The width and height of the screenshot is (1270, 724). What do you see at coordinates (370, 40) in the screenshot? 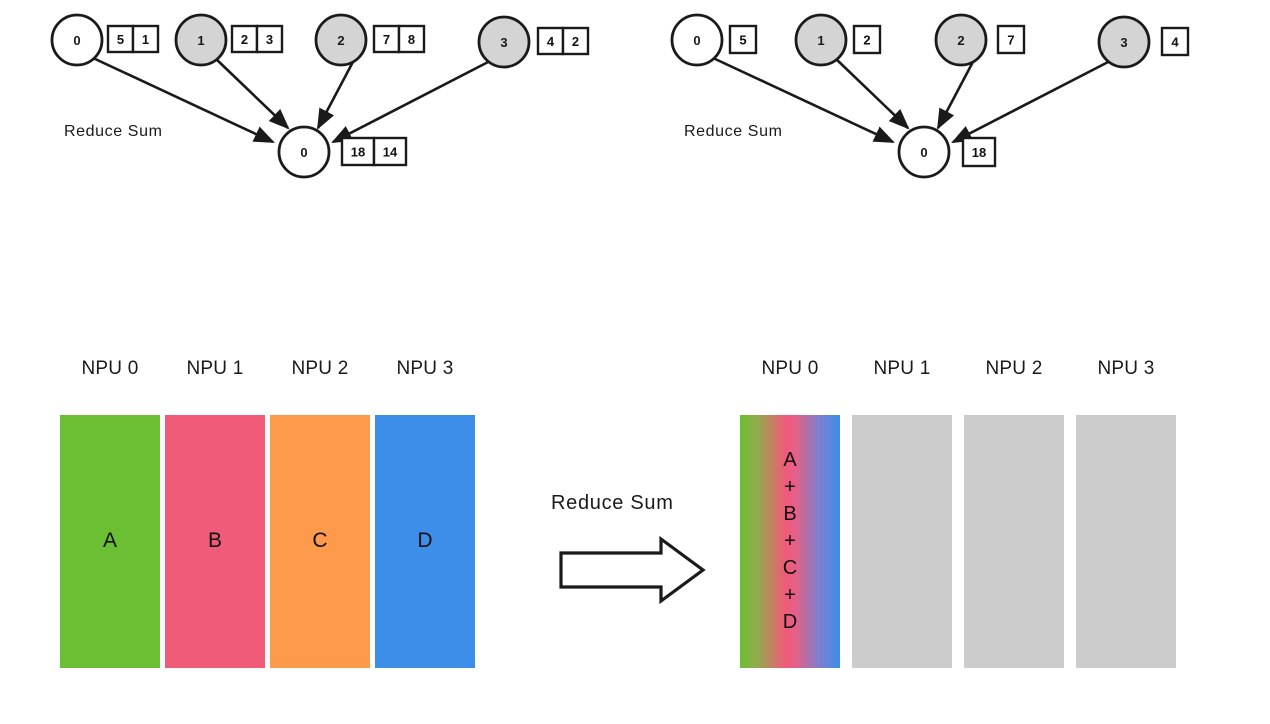
I see `graph-left-node-2: 2 7 8` at bounding box center [370, 40].